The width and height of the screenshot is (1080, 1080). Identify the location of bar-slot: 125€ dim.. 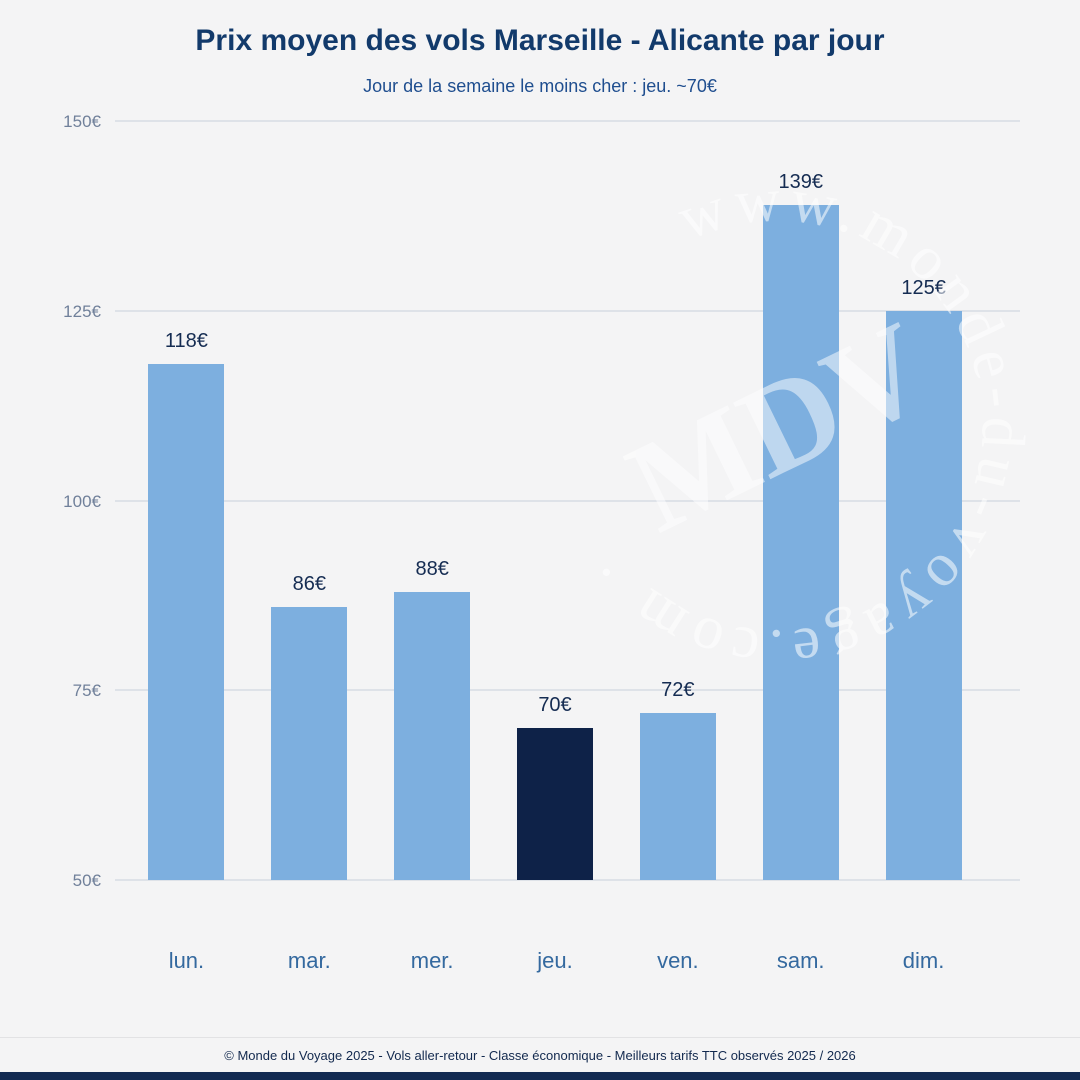
(923, 547).